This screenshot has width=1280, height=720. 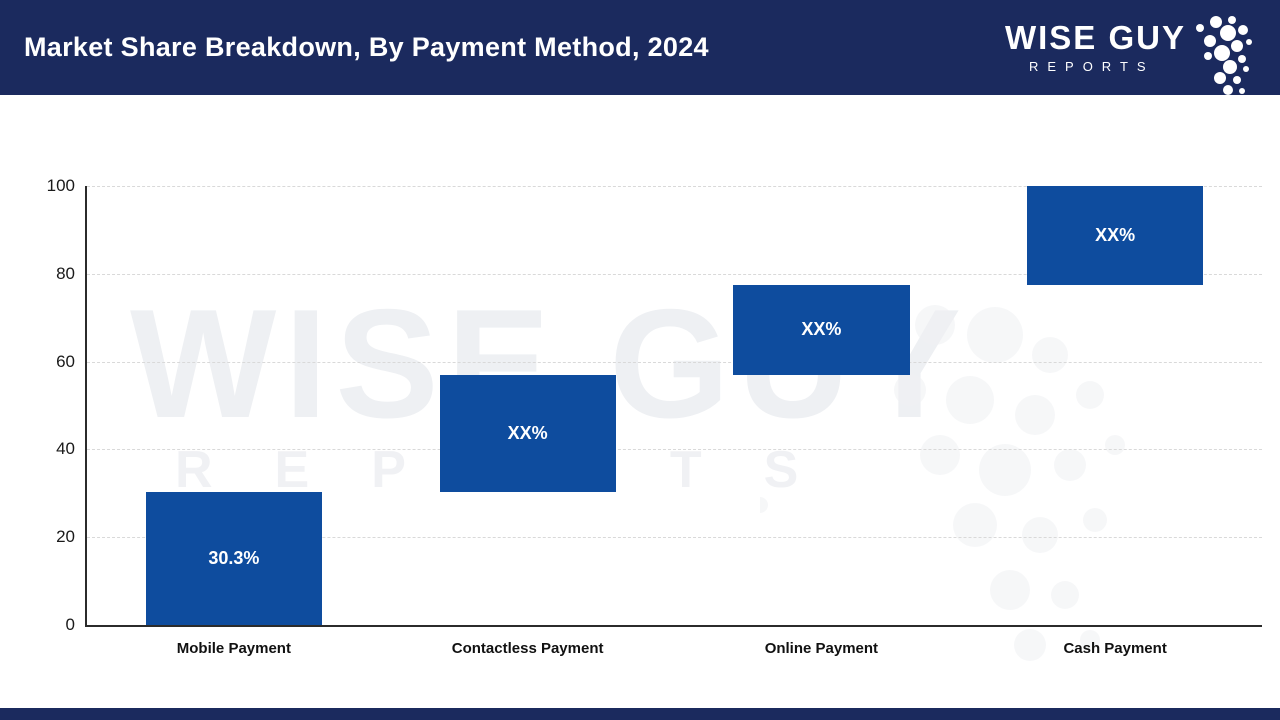 What do you see at coordinates (1091, 67) in the screenshot?
I see `brand-logo-subtext: REPORTS` at bounding box center [1091, 67].